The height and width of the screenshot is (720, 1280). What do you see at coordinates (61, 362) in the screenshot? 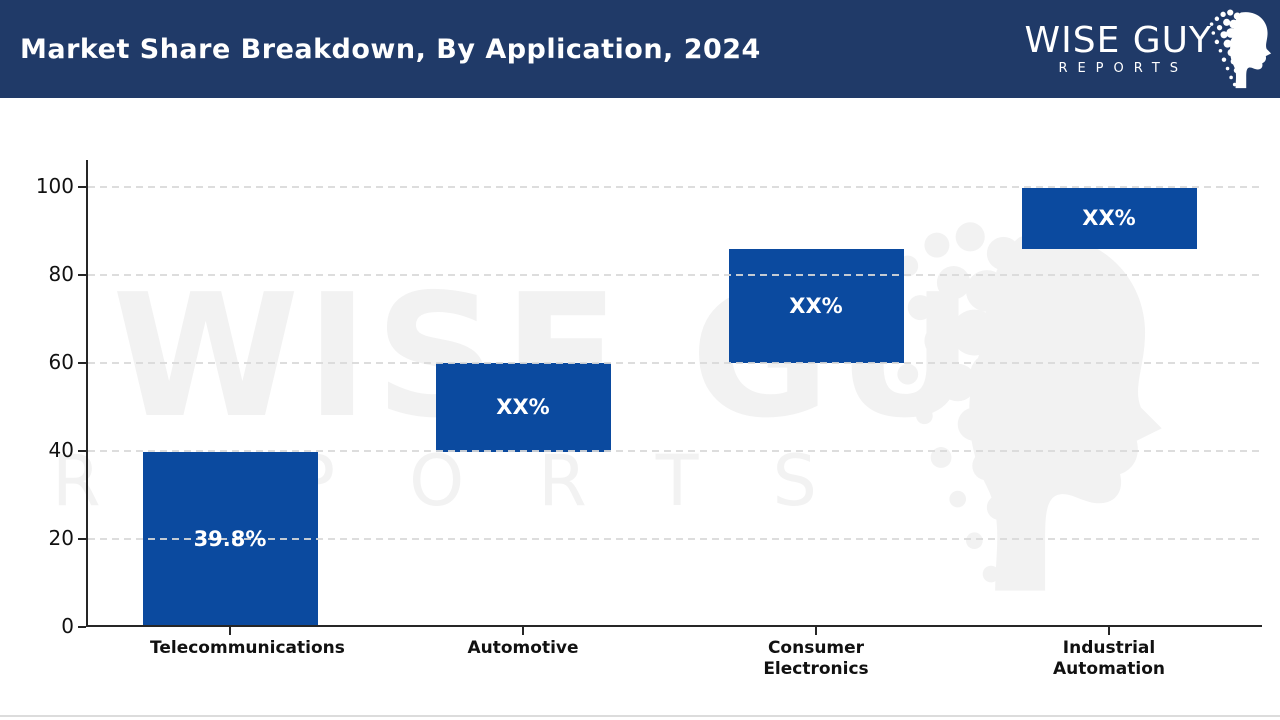
I see `y-tick-label: 60` at bounding box center [61, 362].